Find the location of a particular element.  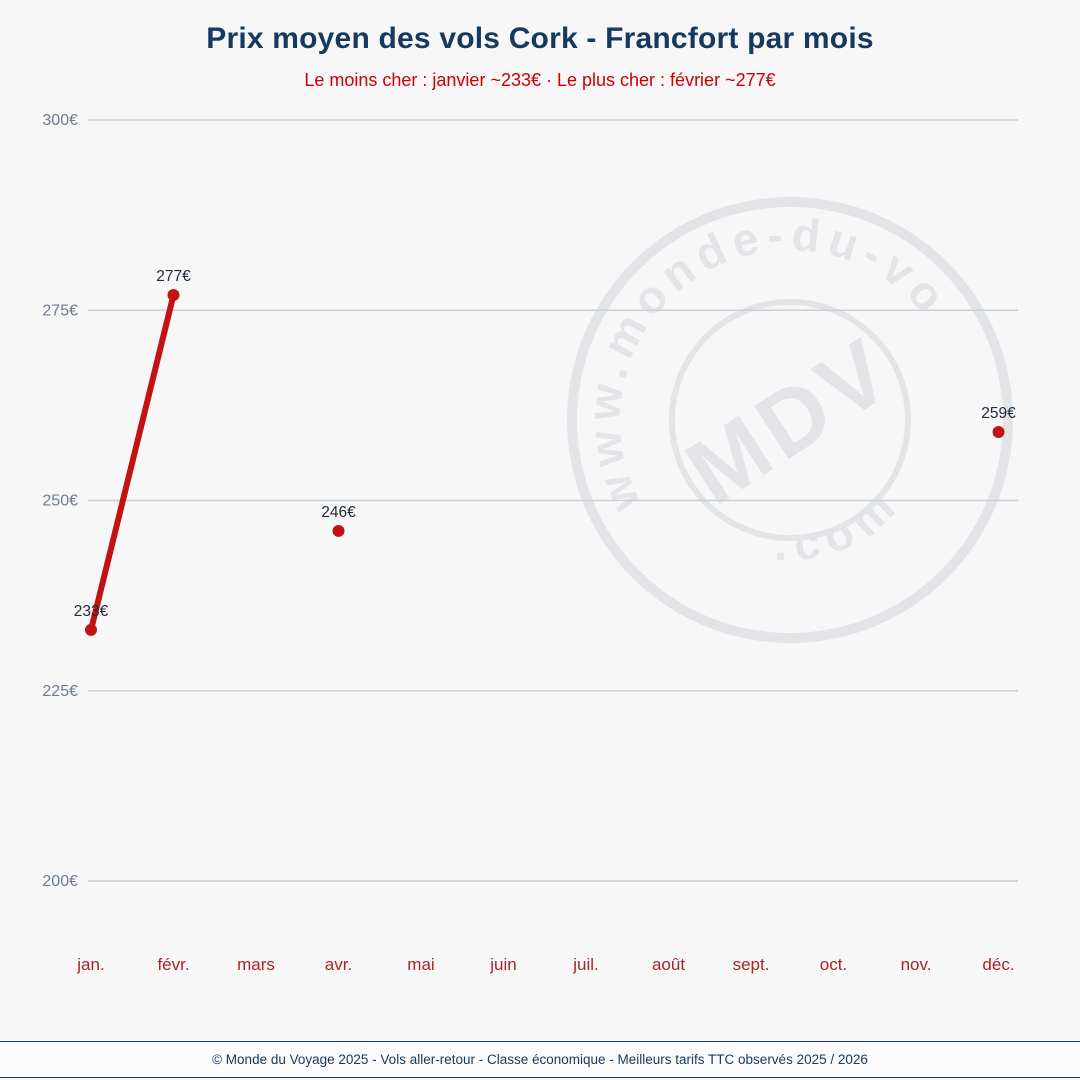

data-point-label: 246€ is located at coordinates (338, 512).